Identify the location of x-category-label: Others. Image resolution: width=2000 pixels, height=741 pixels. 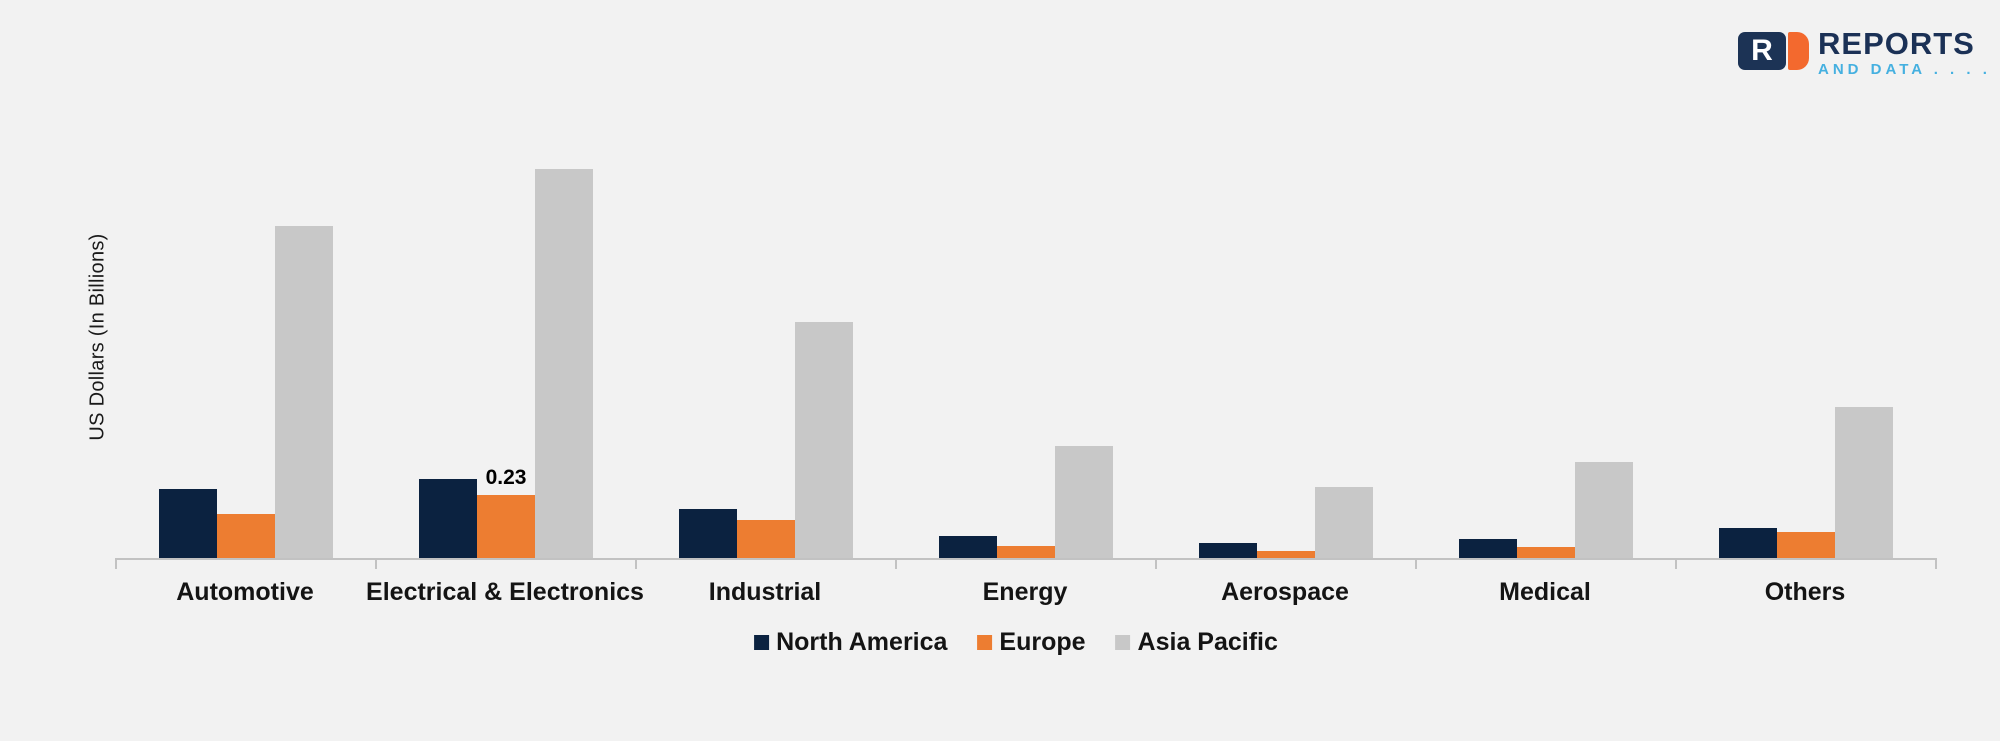
(1805, 592).